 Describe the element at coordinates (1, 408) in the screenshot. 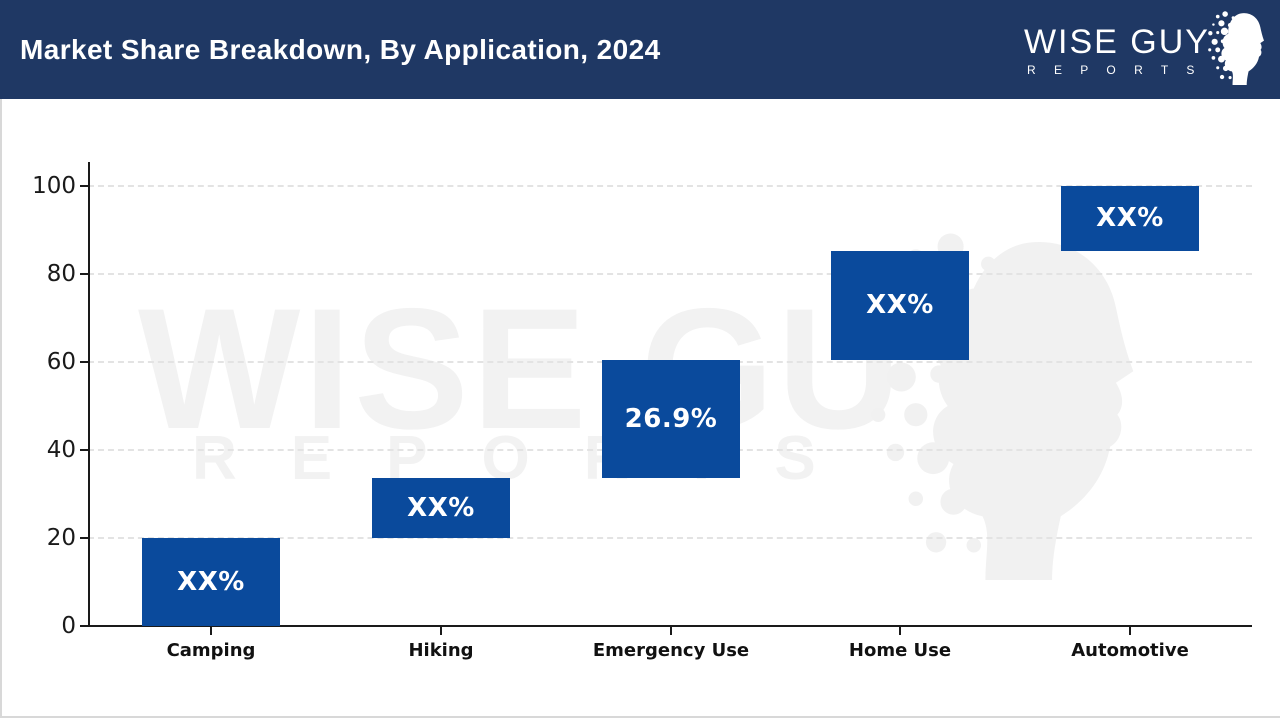

I see `left-border-line` at that location.